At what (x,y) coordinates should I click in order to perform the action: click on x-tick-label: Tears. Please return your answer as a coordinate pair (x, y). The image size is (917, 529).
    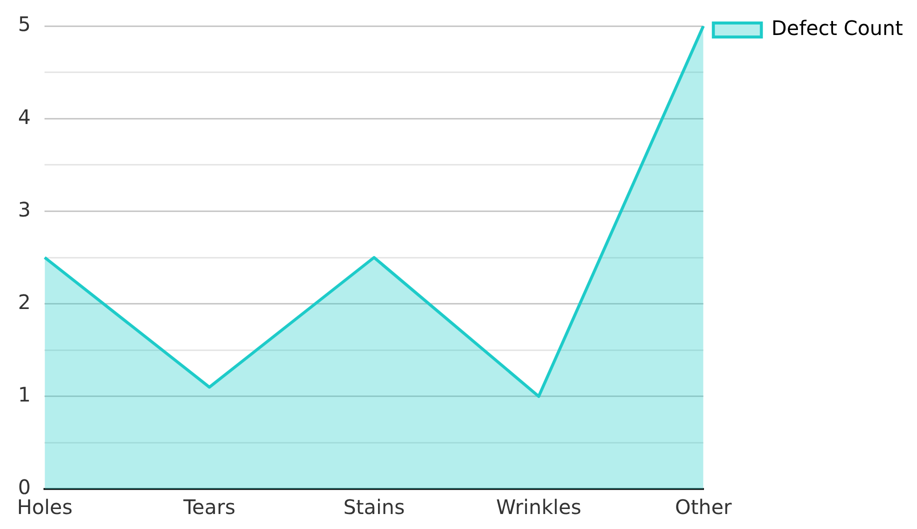
    Looking at the image, I should click on (209, 507).